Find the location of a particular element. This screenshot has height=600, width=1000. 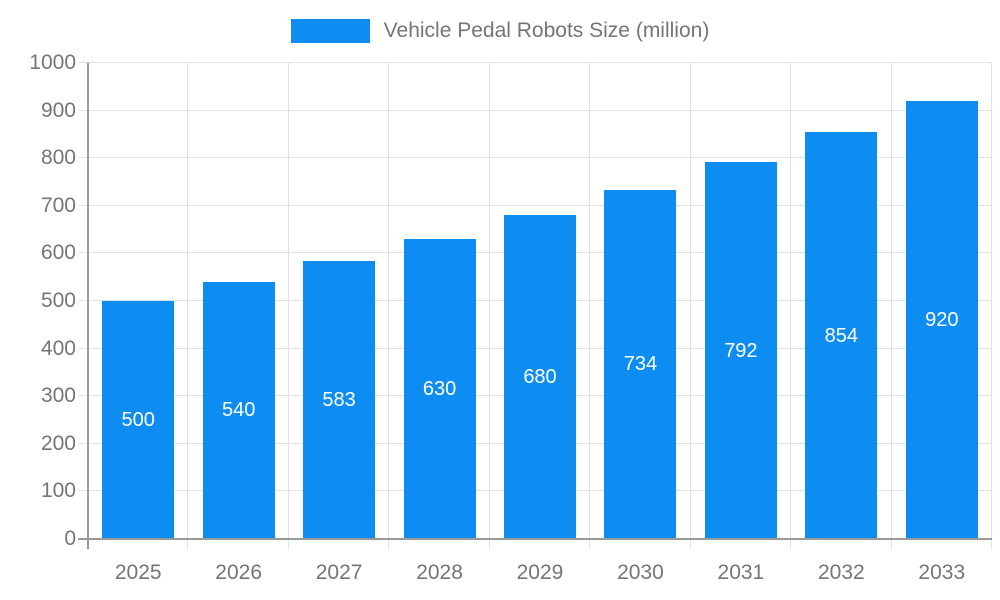

y-axis-tick-label: 500 is located at coordinates (58, 300).